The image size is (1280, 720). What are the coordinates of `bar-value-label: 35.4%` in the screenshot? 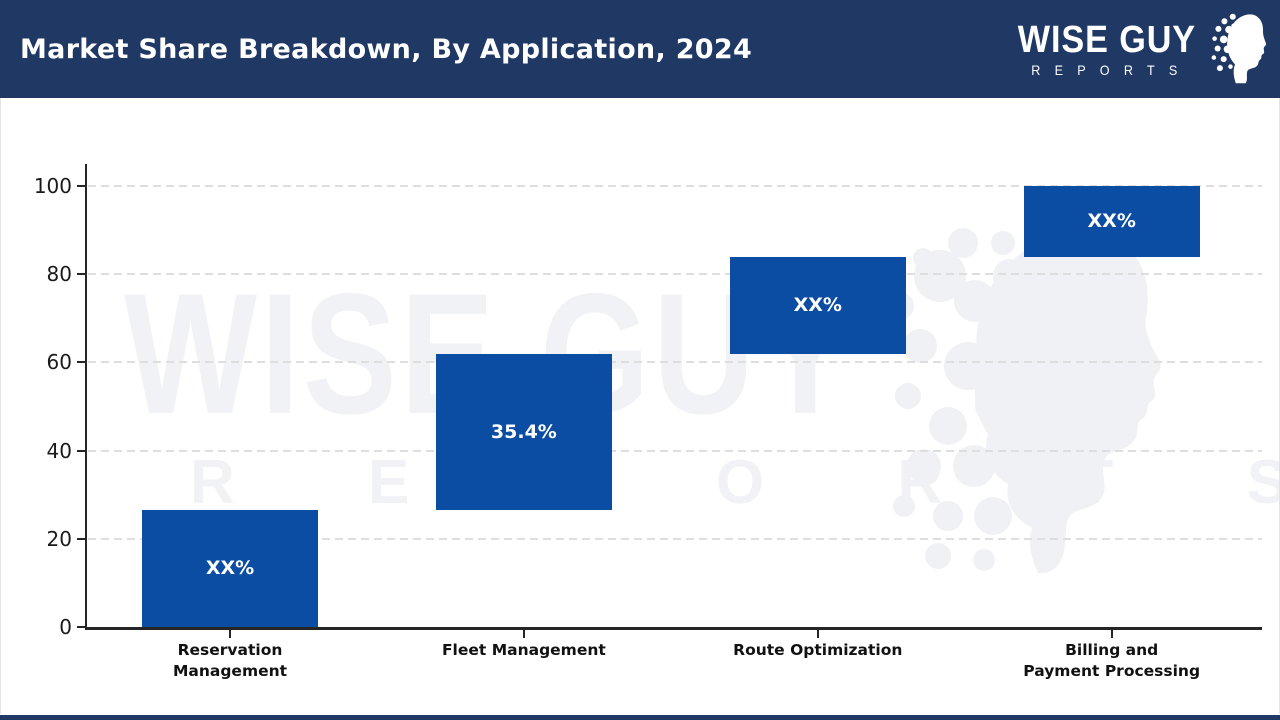 It's located at (523, 431).